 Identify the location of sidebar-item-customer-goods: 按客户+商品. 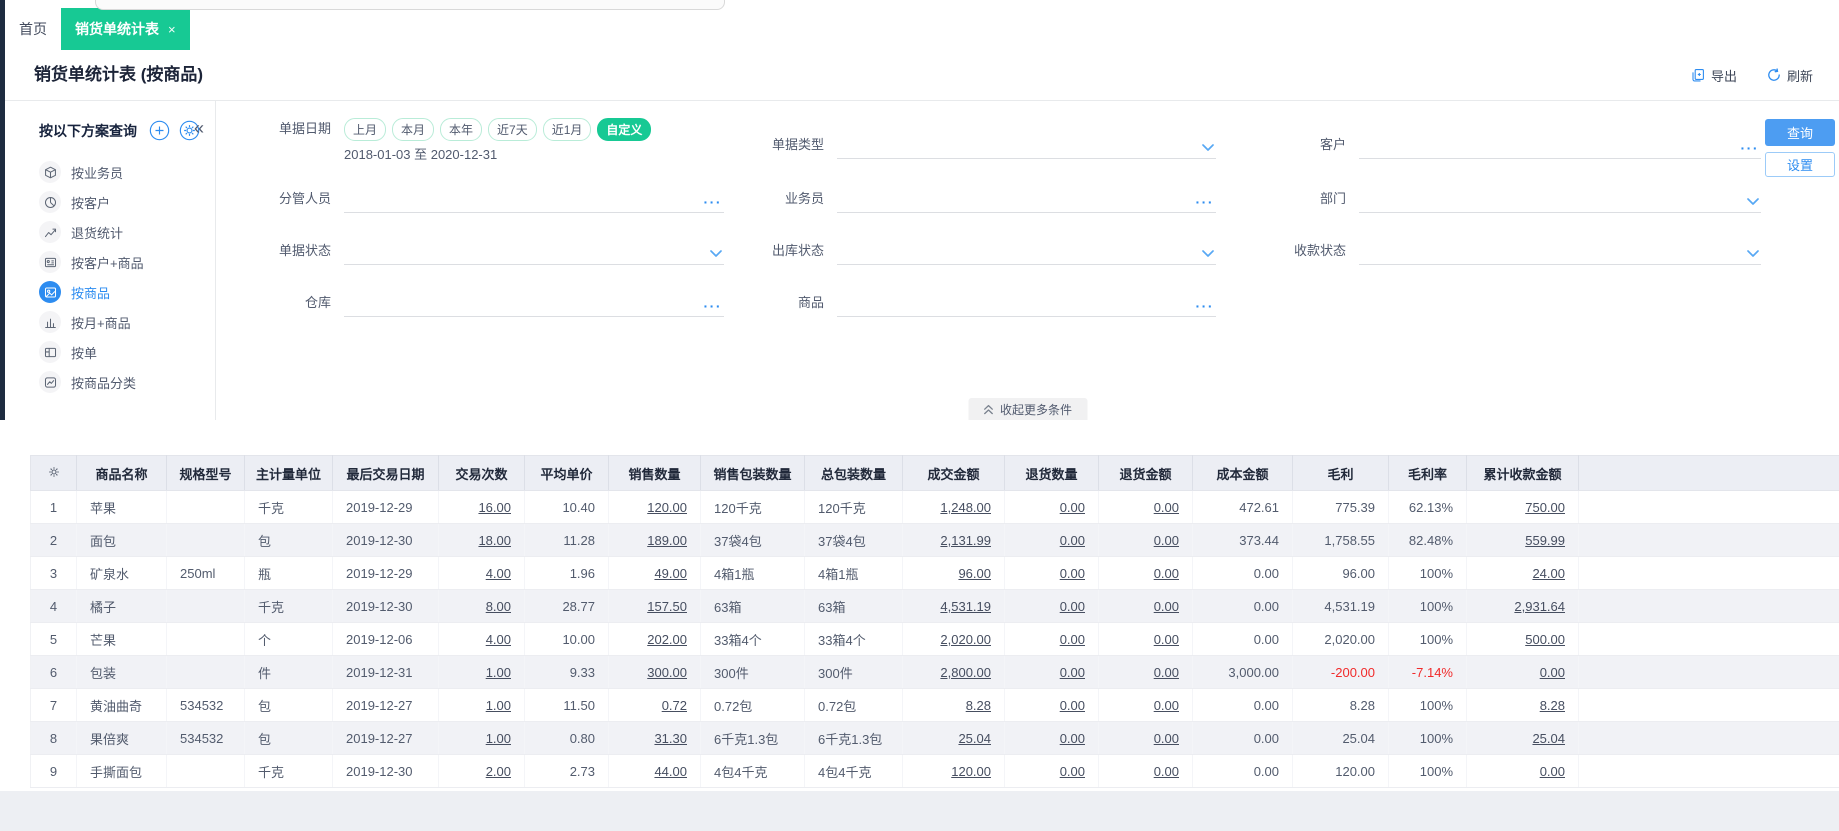
(110, 262).